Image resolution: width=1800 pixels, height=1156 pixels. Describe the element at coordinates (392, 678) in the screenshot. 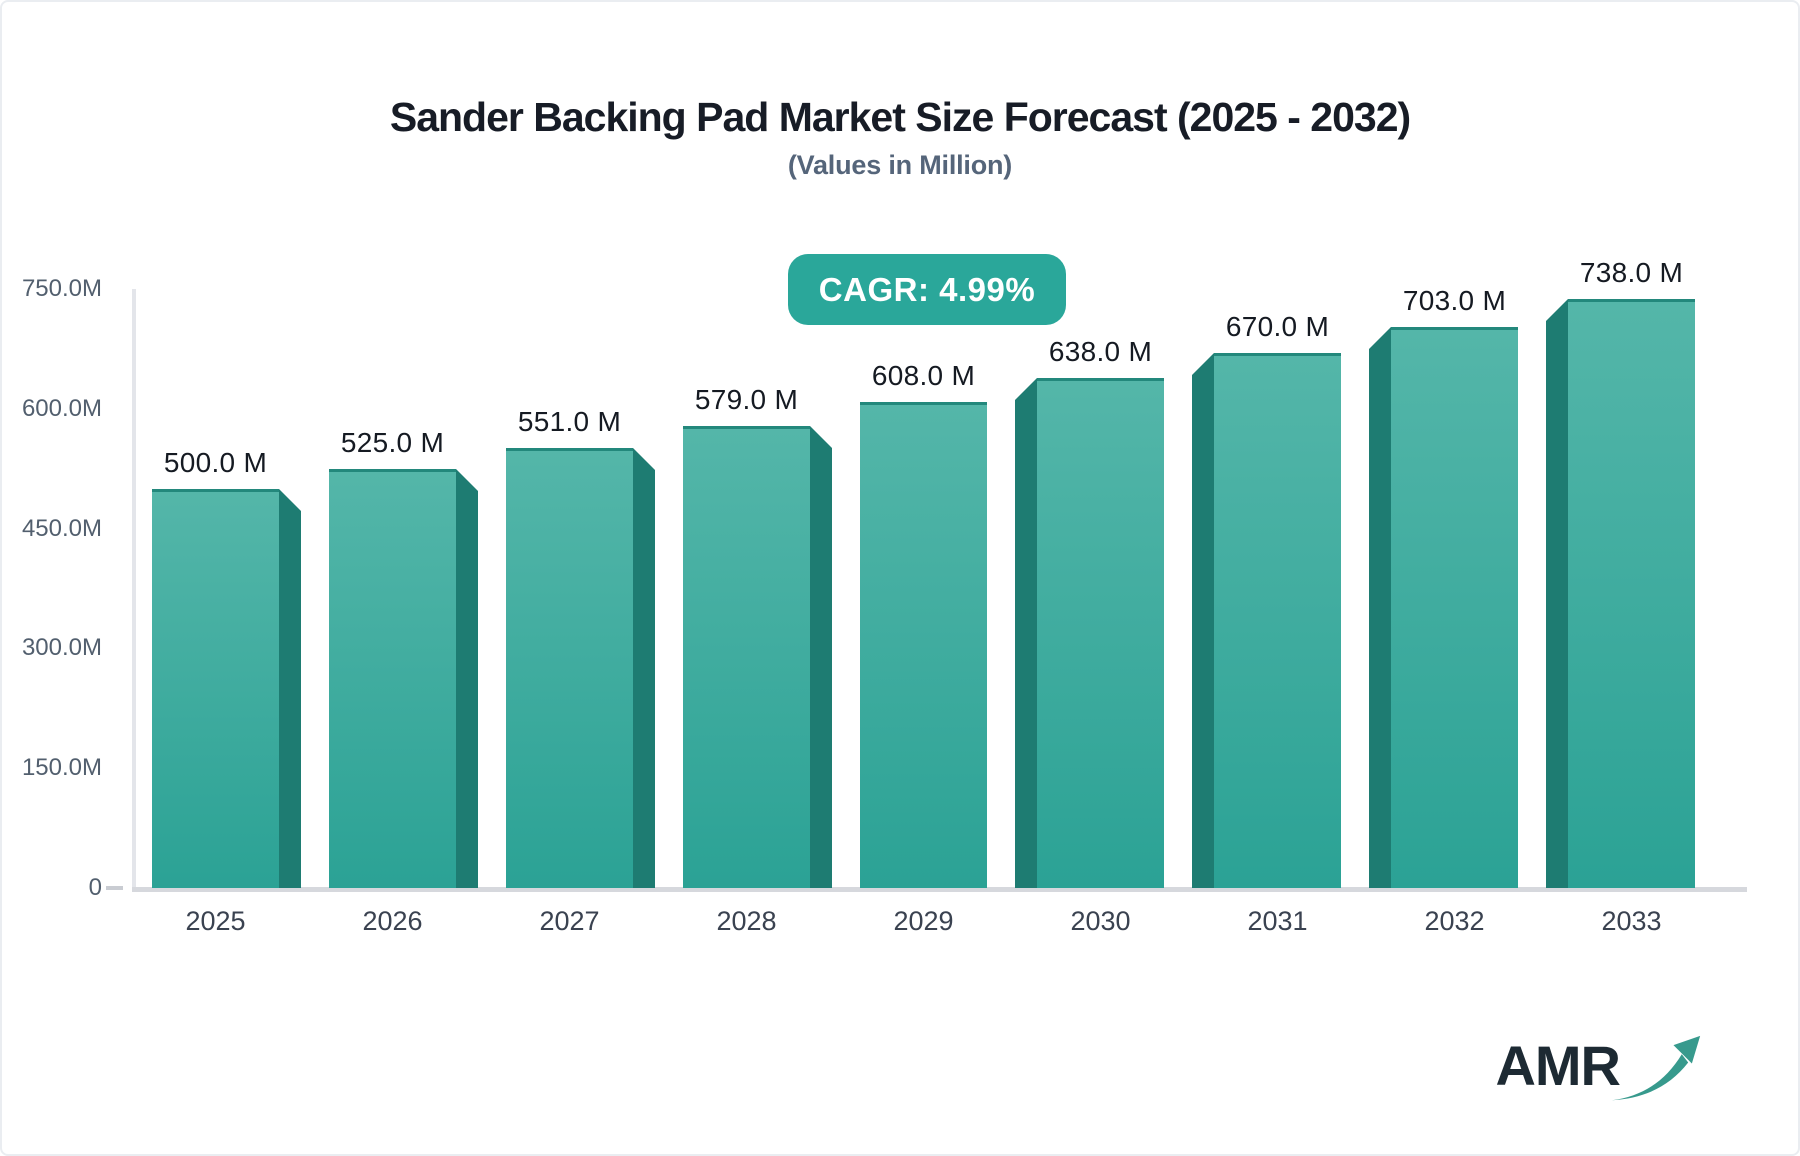

I see `bar-2026` at that location.